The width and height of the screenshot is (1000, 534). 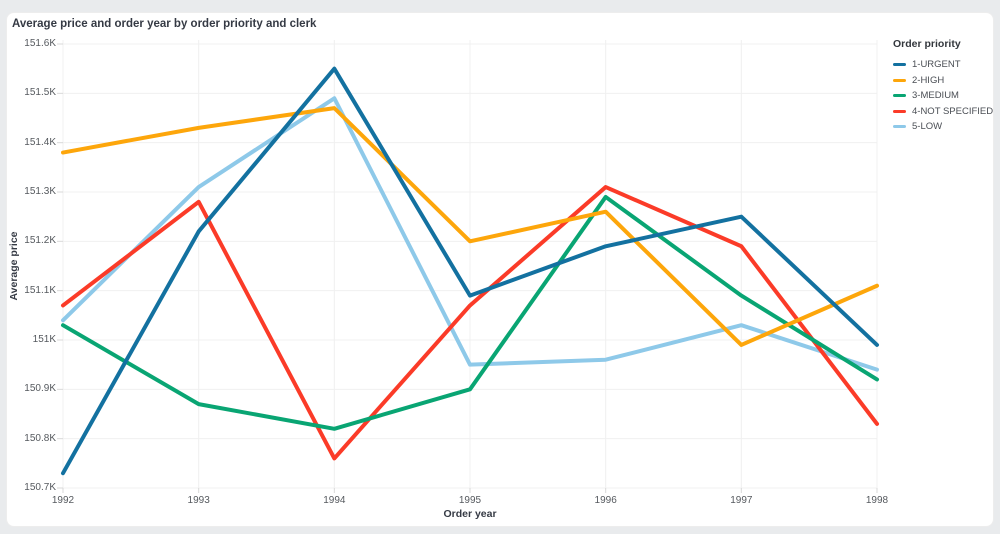 What do you see at coordinates (40, 43) in the screenshot?
I see `y-tick-label: 151.6K` at bounding box center [40, 43].